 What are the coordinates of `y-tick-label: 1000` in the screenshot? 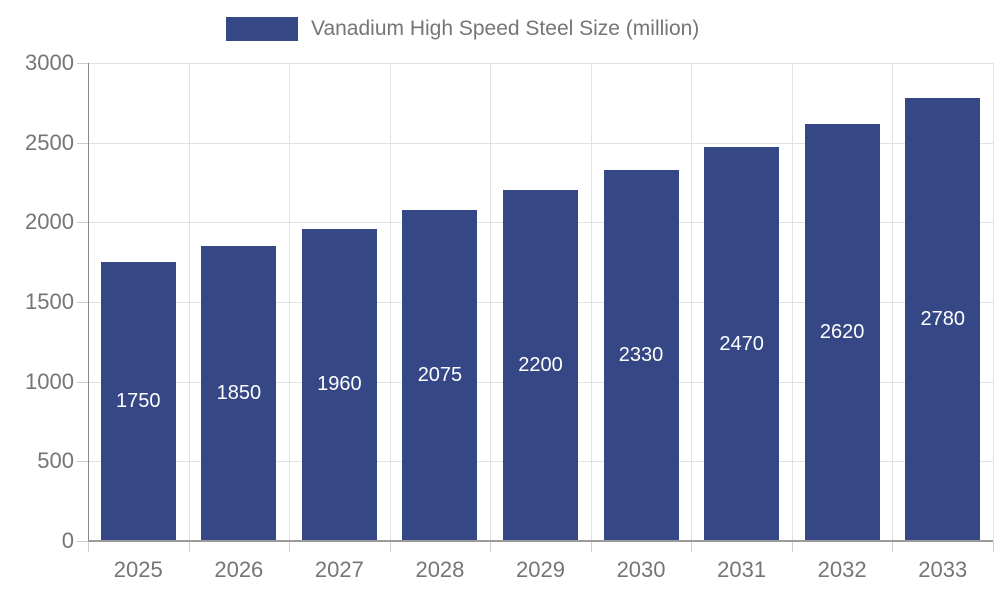 It's located at (49, 381).